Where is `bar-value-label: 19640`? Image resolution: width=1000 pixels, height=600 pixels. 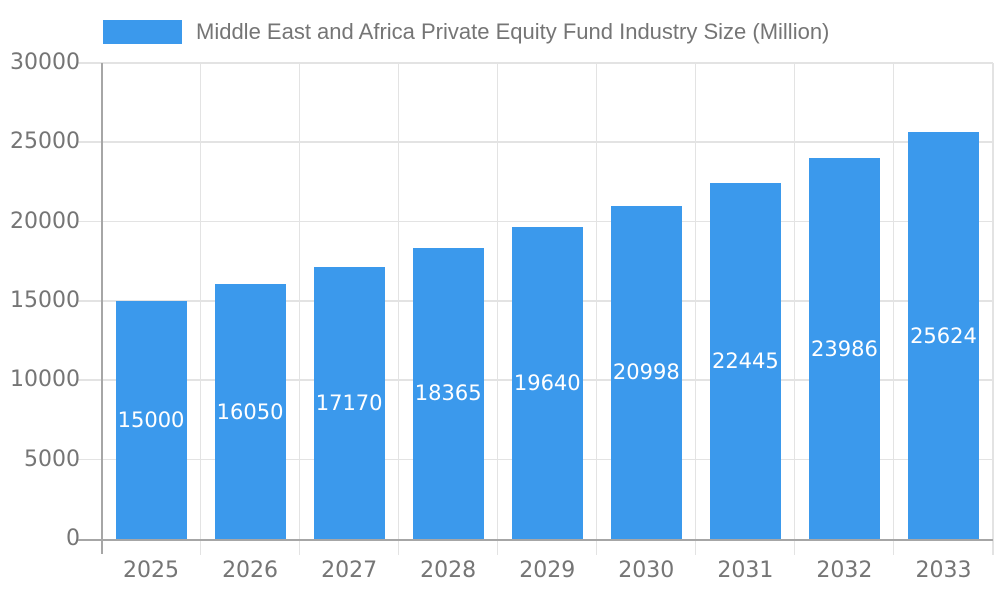
bar-value-label: 19640 is located at coordinates (547, 383).